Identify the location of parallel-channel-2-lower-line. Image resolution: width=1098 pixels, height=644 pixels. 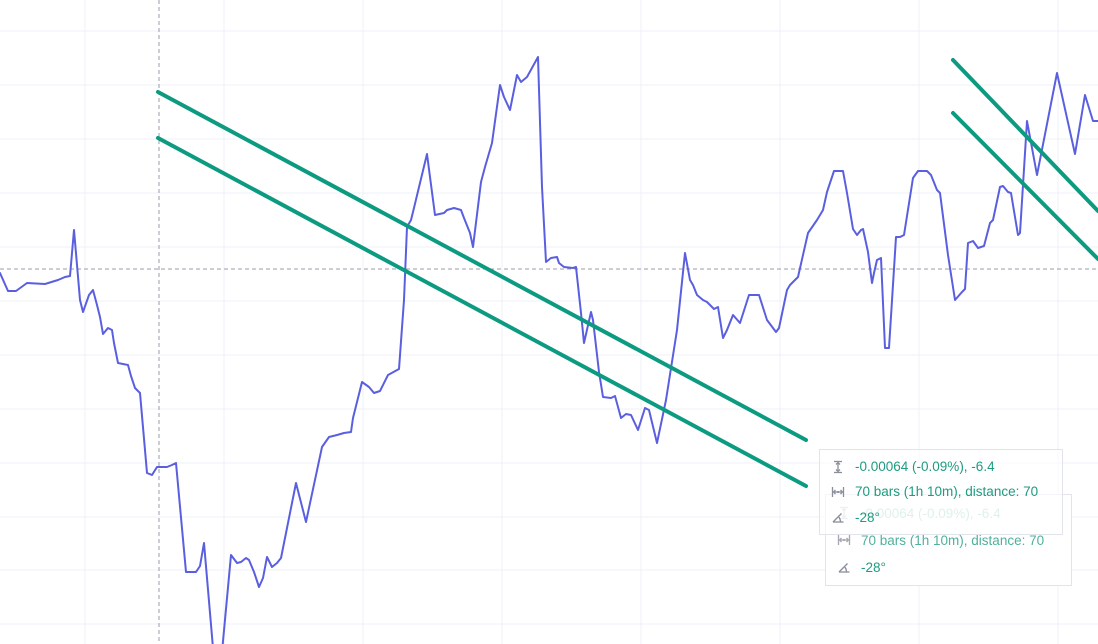
(1024, 186).